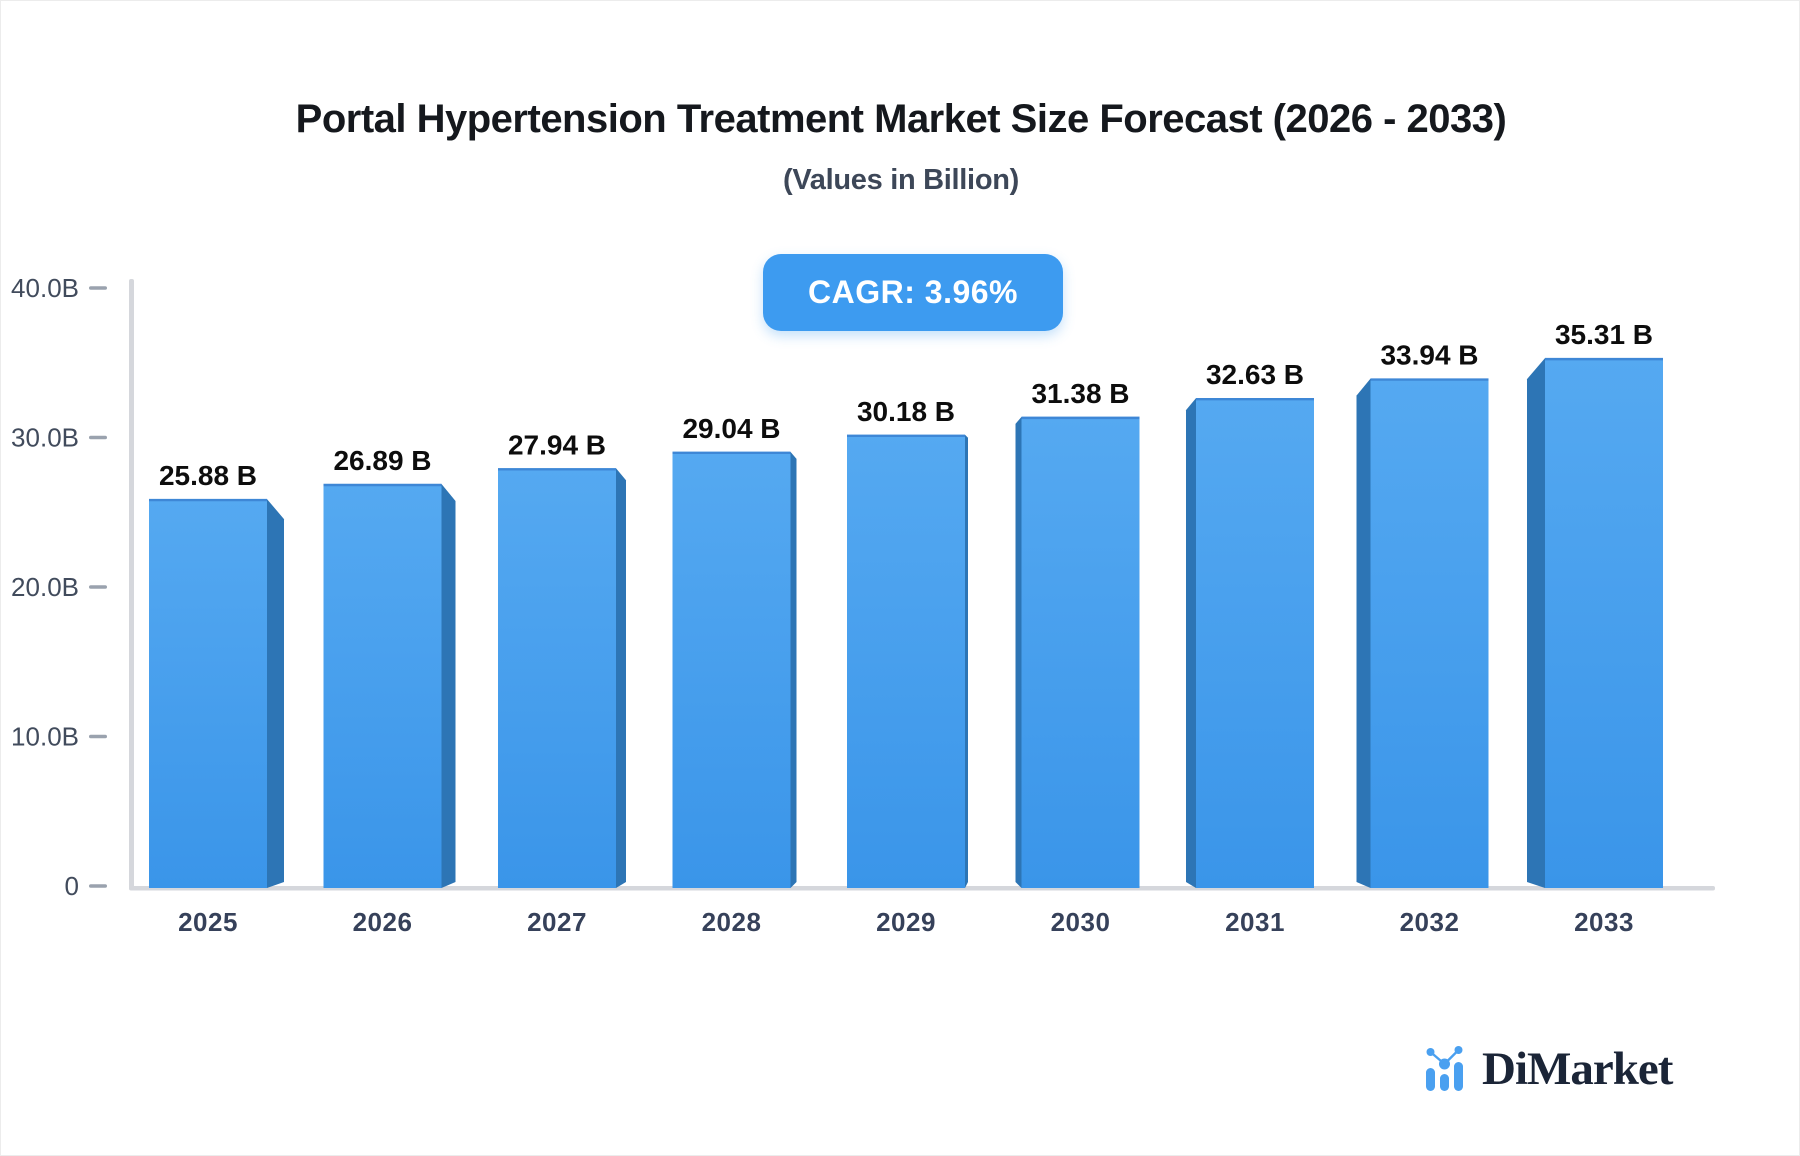 The height and width of the screenshot is (1156, 1800). I want to click on x-tick-label: 2029, so click(906, 922).